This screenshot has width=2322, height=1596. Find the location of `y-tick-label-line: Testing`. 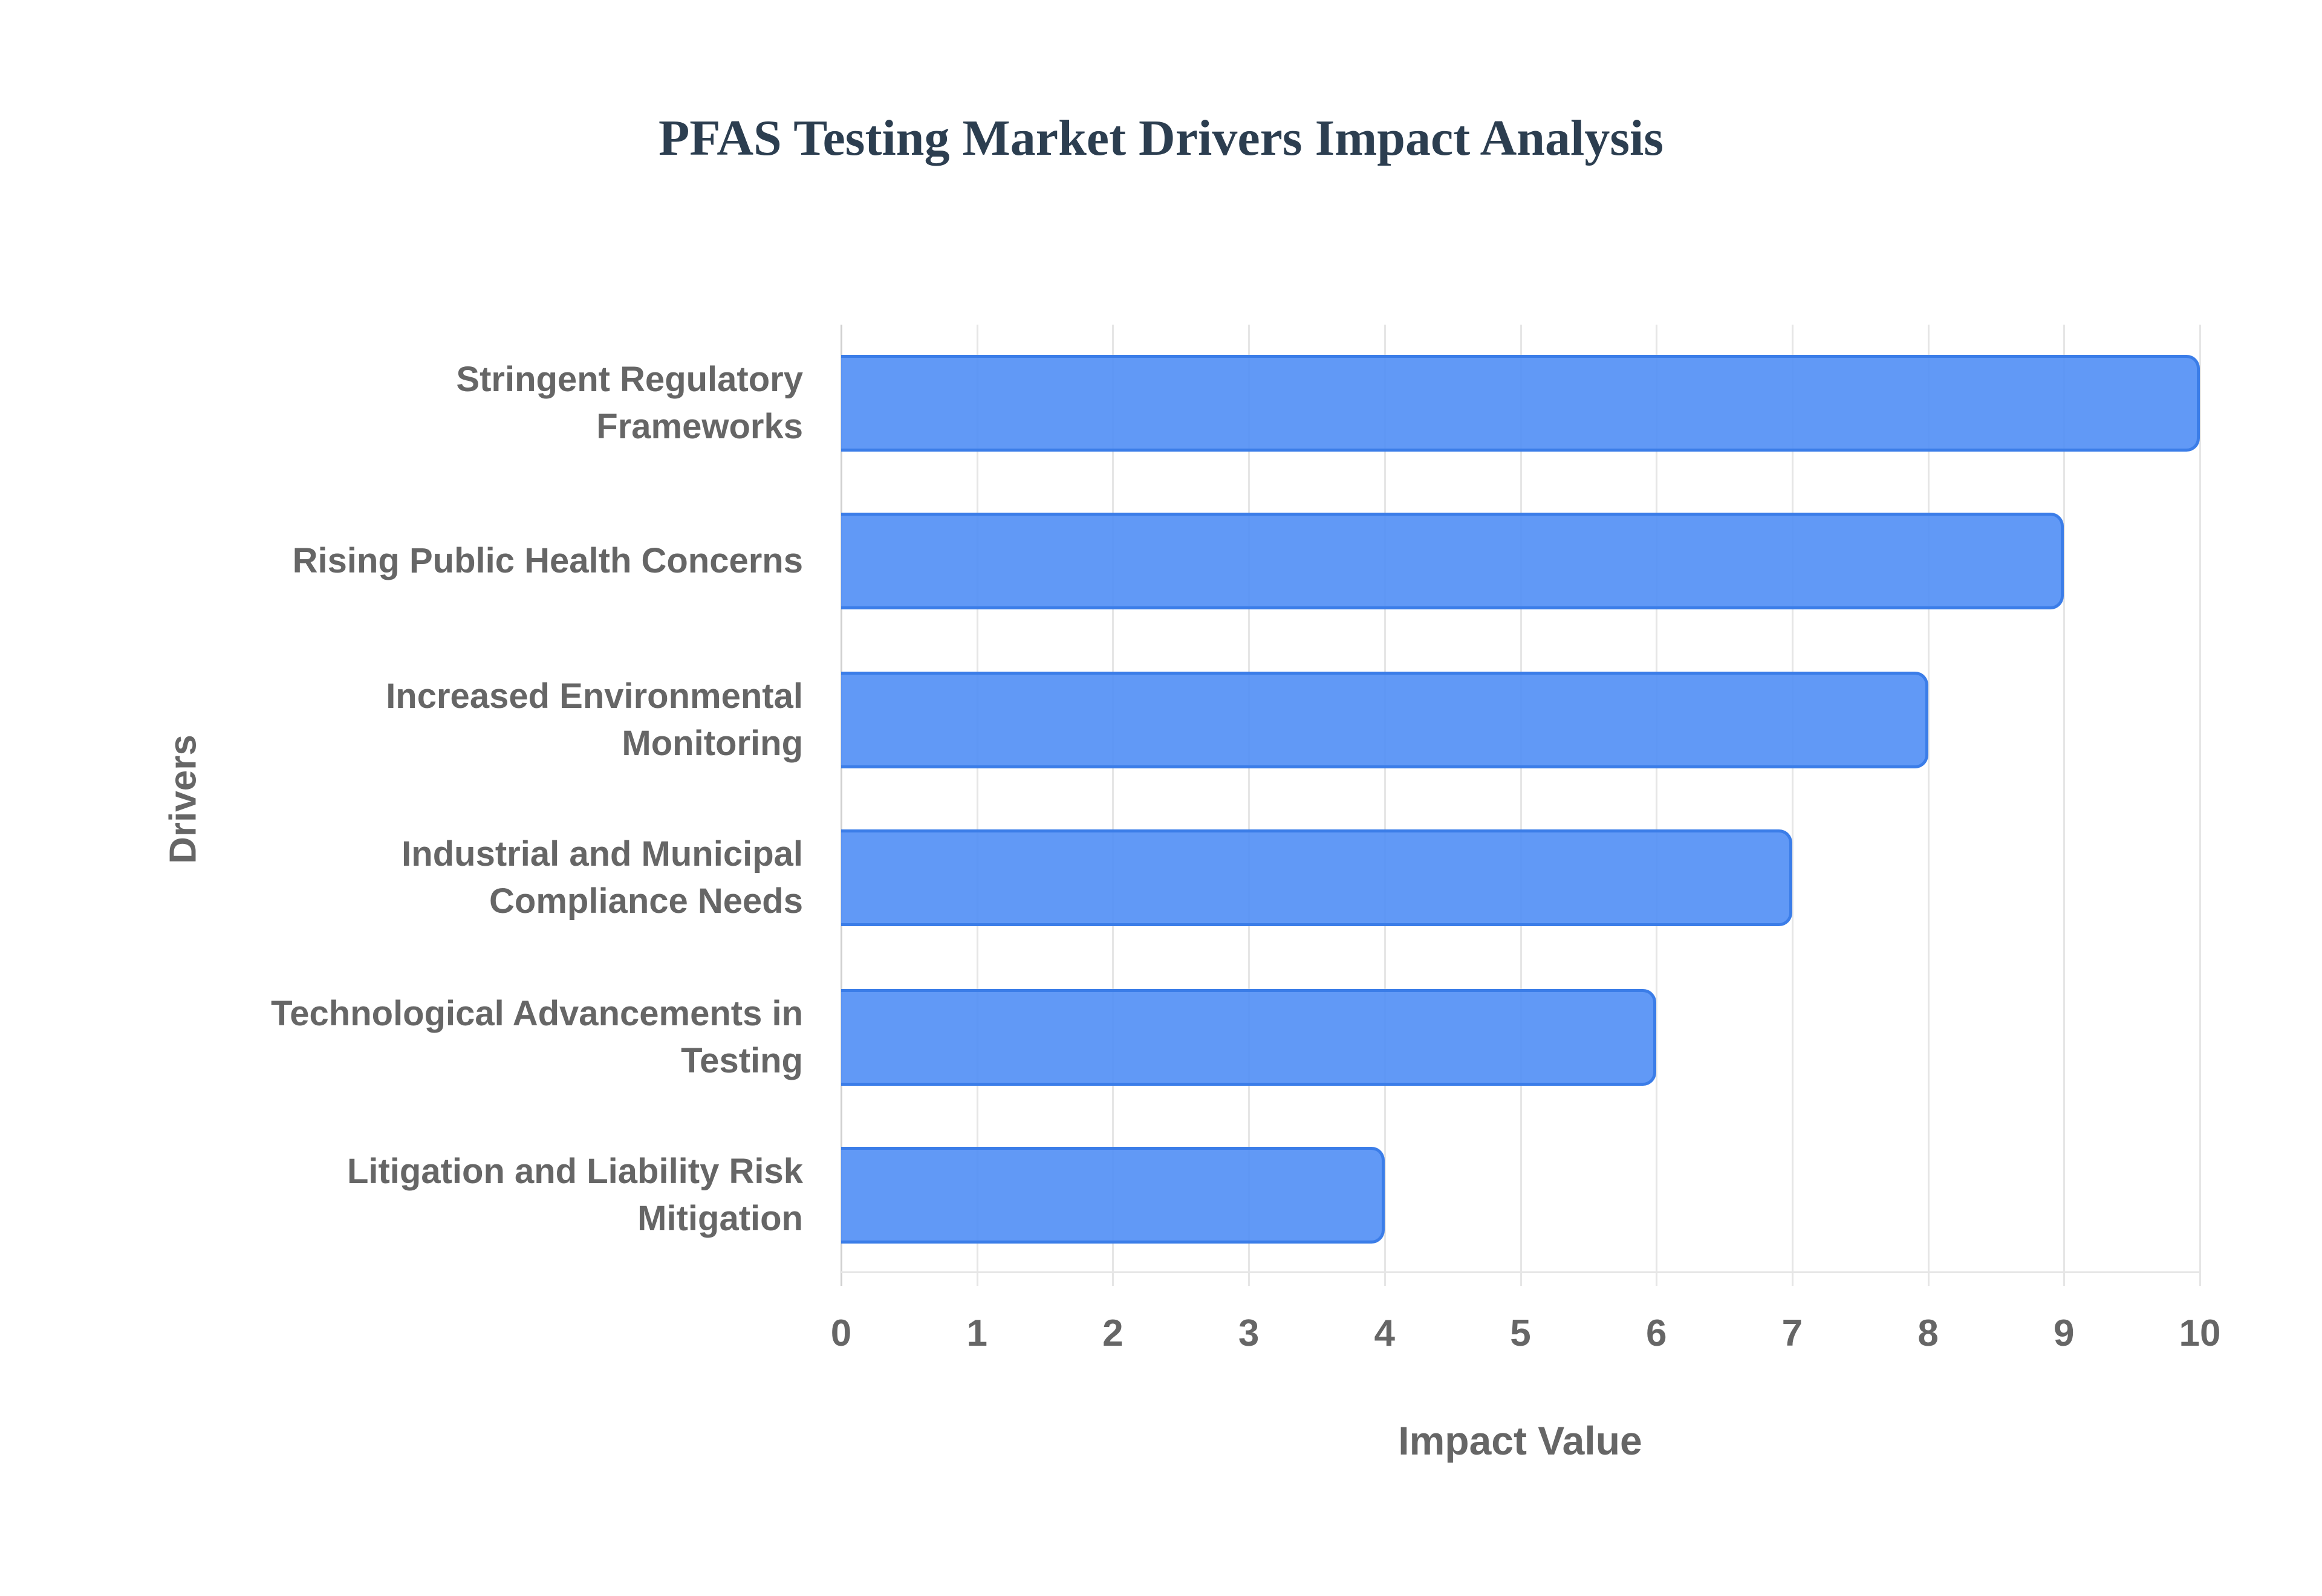

y-tick-label-line: Testing is located at coordinates (742, 1060).